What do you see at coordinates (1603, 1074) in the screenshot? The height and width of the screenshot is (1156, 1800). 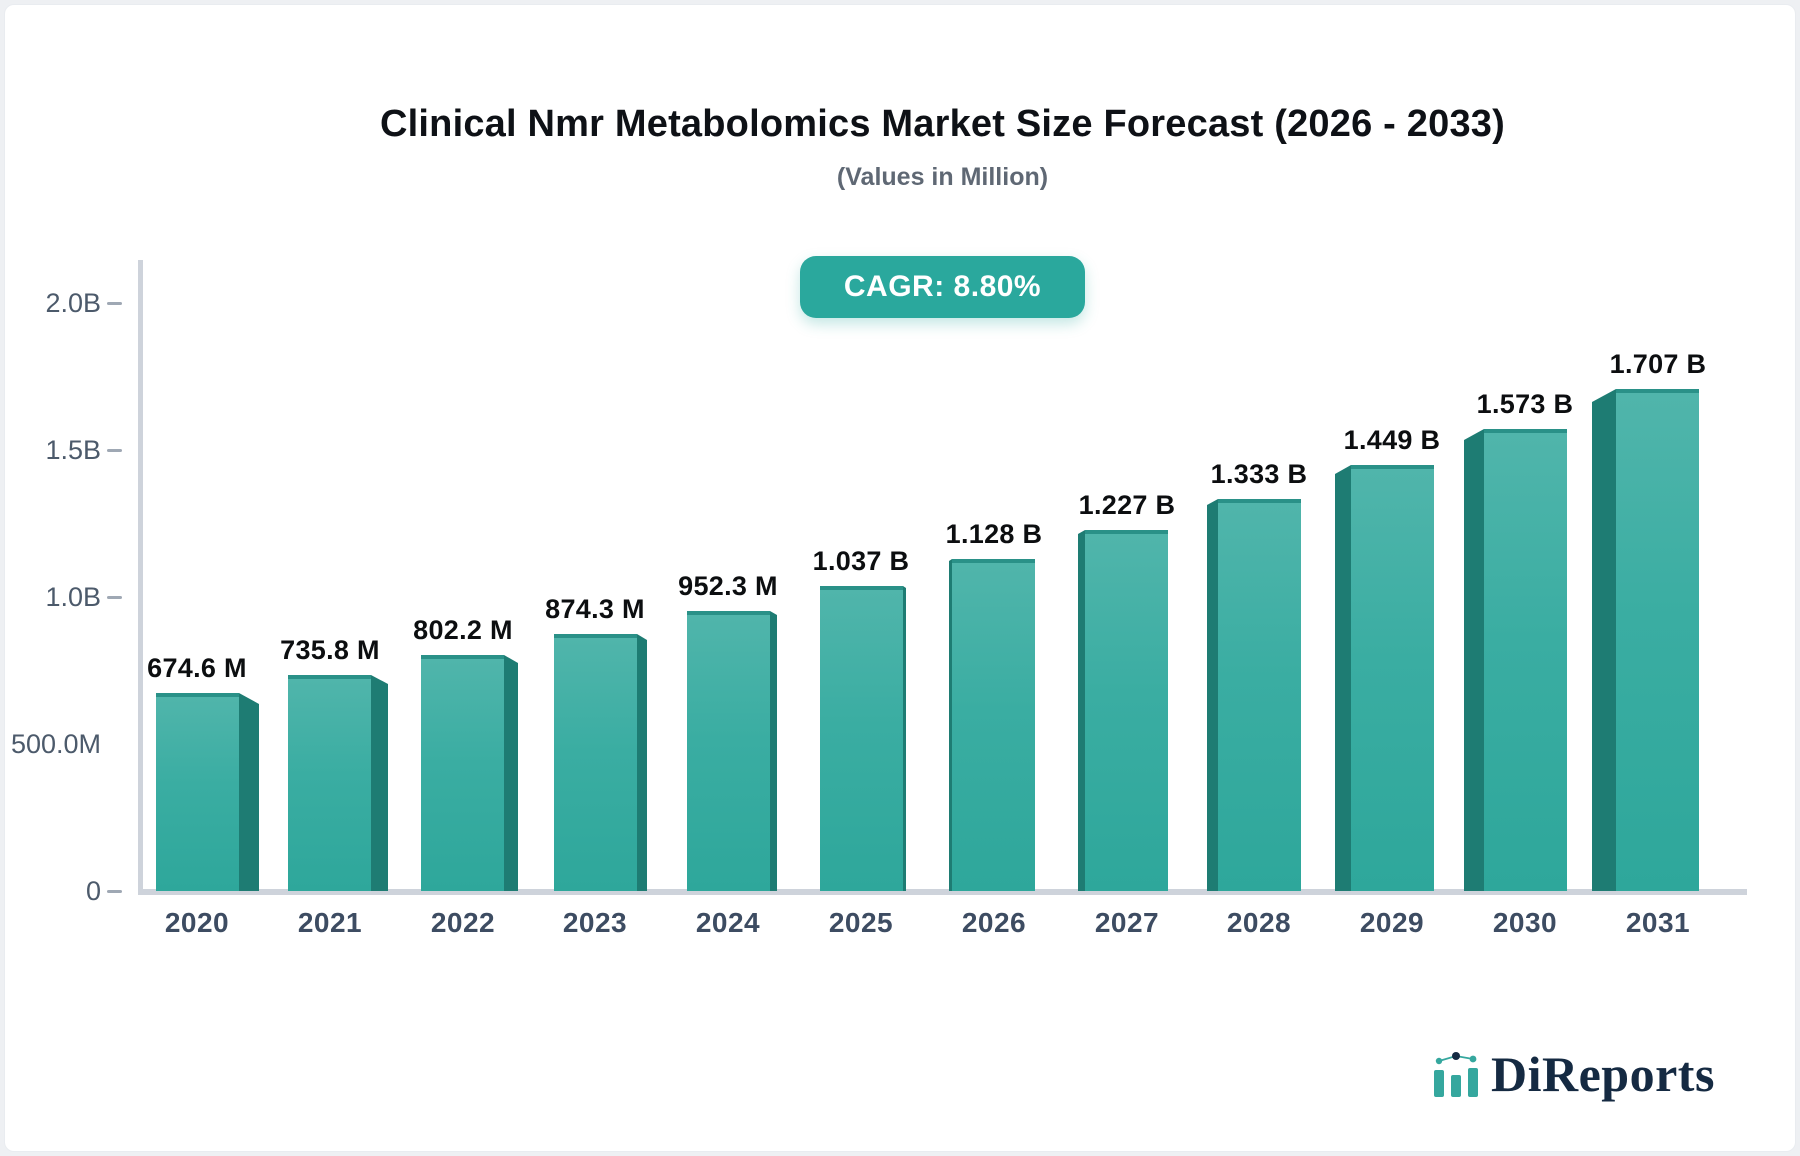 I see `brand-name: DiReports` at bounding box center [1603, 1074].